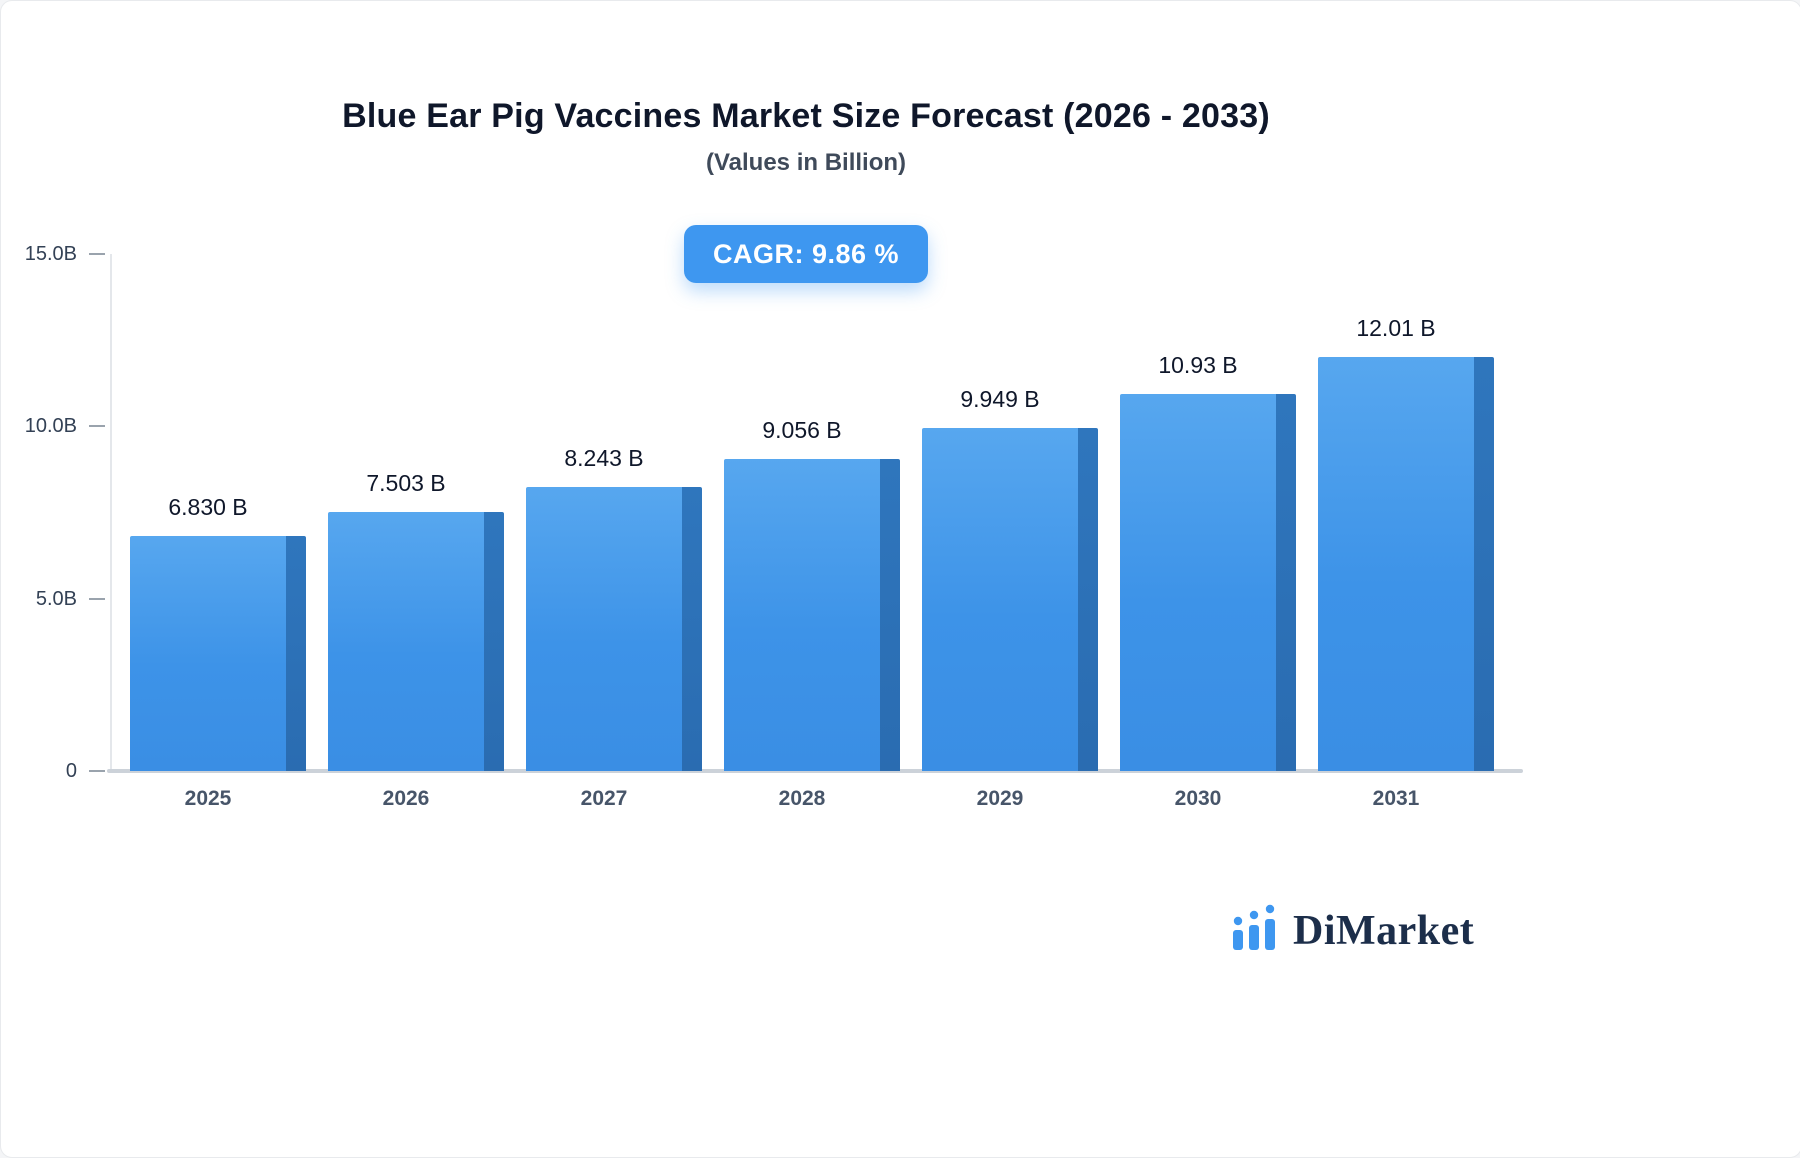 Image resolution: width=1800 pixels, height=1158 pixels. What do you see at coordinates (802, 429) in the screenshot?
I see `bar-value-label: 9.056 B` at bounding box center [802, 429].